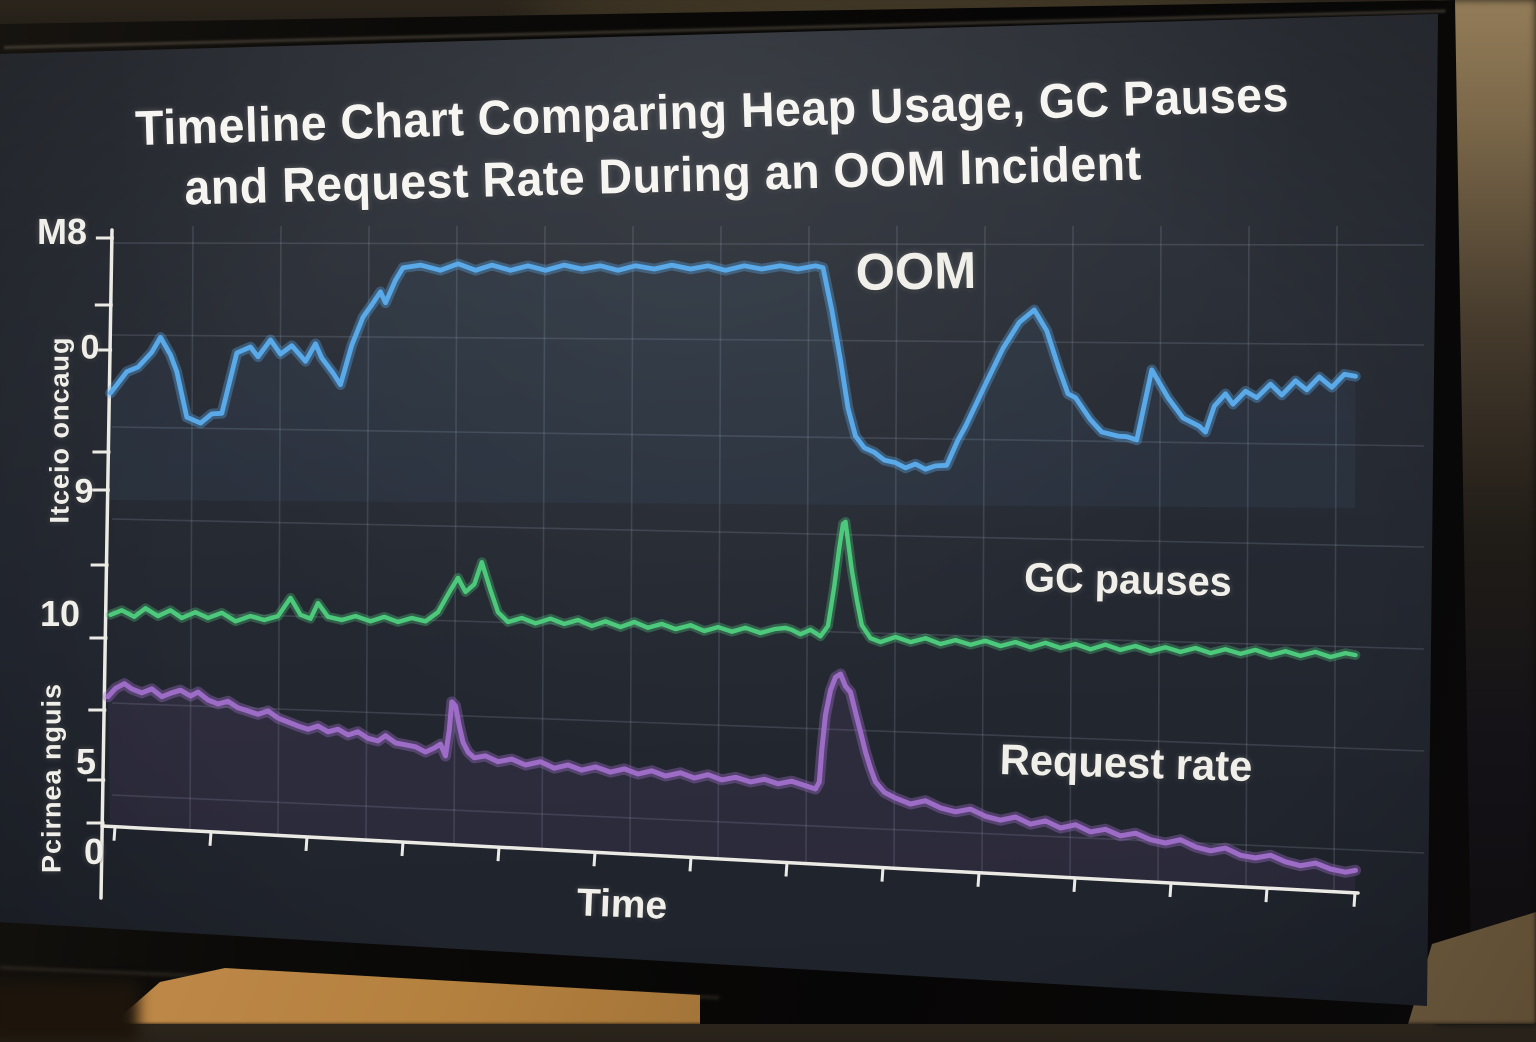  What do you see at coordinates (733, 589) in the screenshot?
I see `gc-pauses-line` at bounding box center [733, 589].